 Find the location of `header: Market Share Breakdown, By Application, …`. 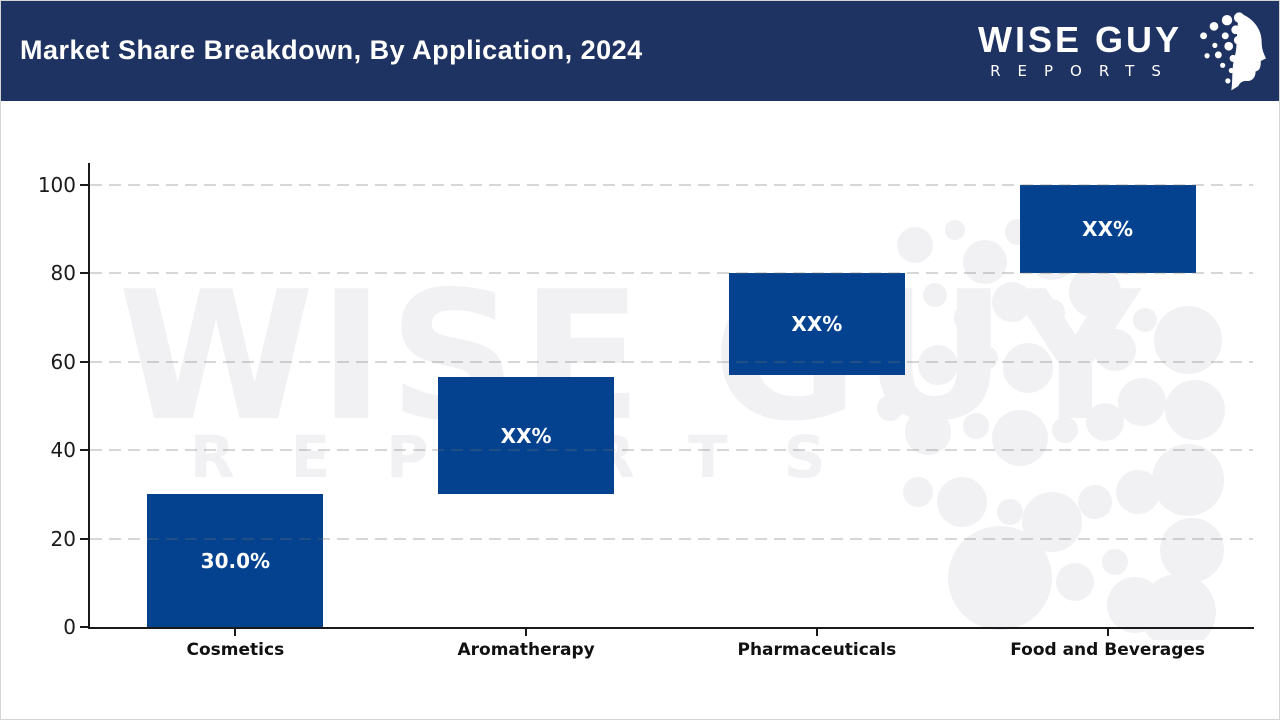

header: Market Share Breakdown, By Application, … is located at coordinates (640, 50).